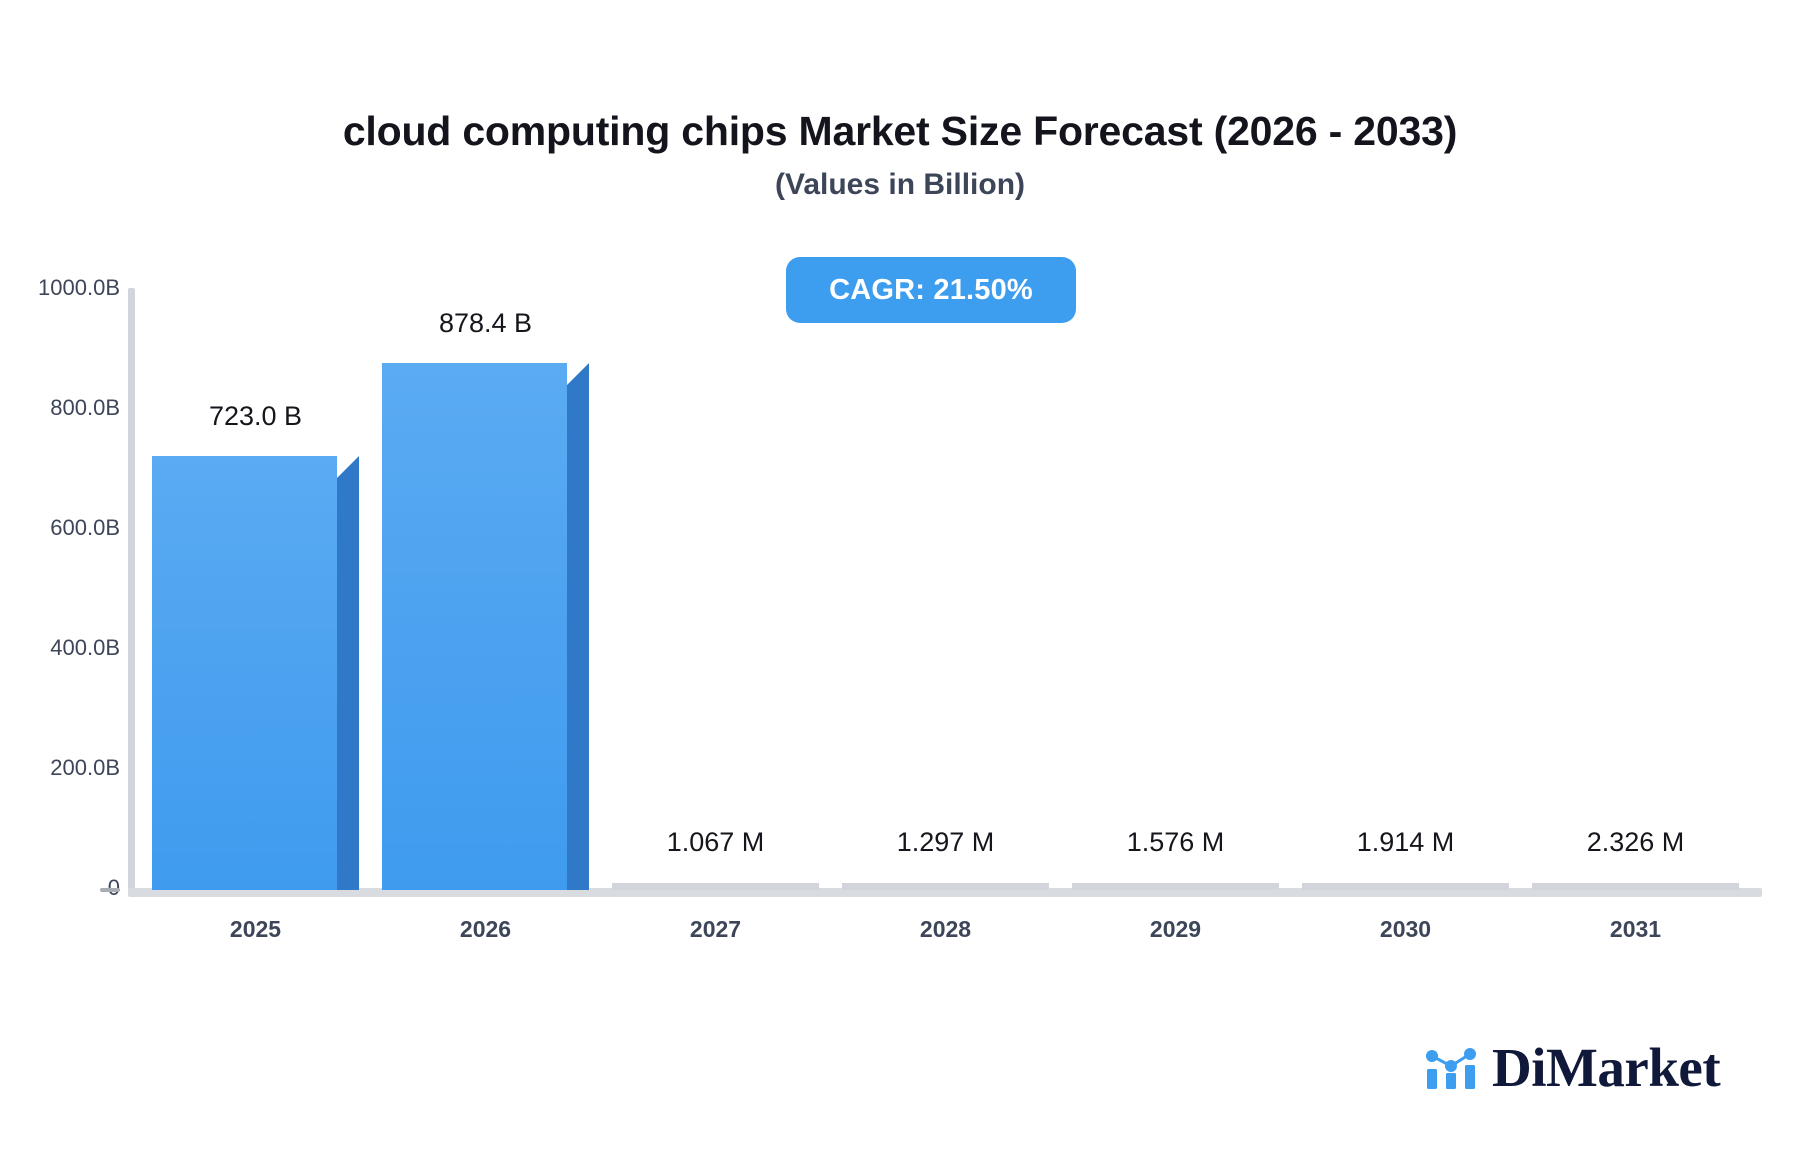 This screenshot has width=1800, height=1156. I want to click on x-axis-label-2028: 2028, so click(945, 929).